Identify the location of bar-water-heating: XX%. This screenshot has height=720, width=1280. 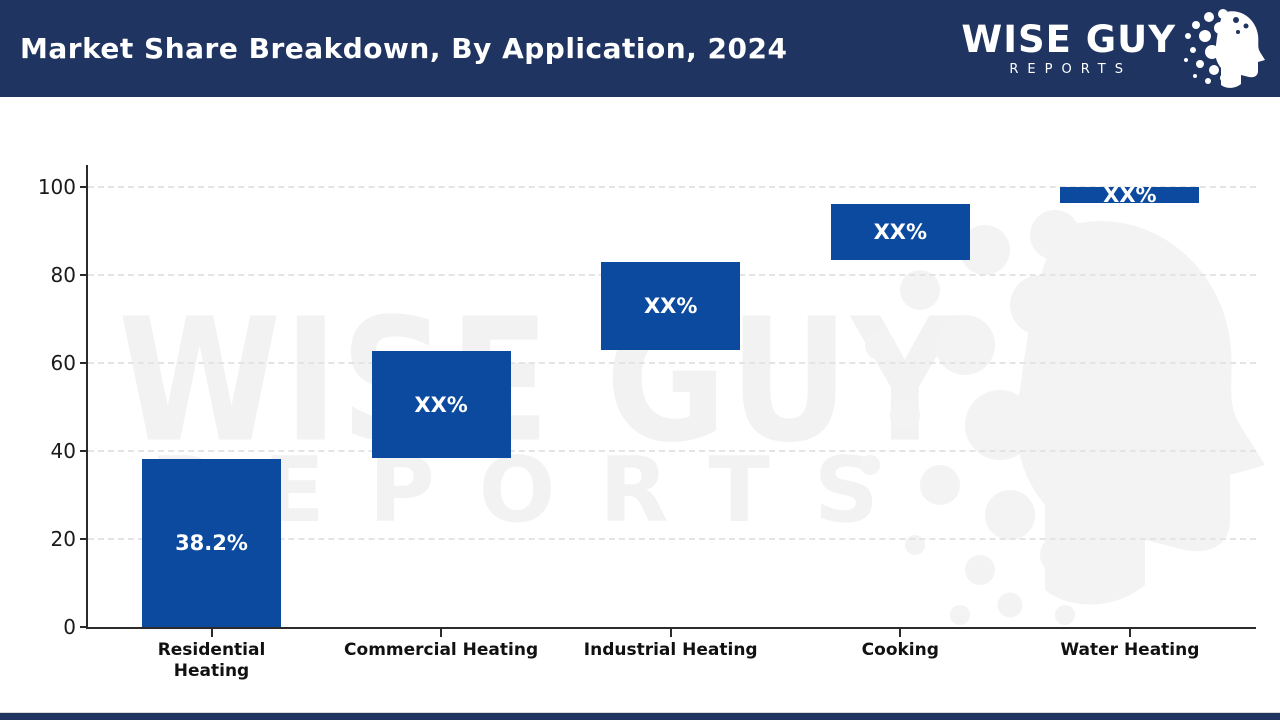
(1130, 195).